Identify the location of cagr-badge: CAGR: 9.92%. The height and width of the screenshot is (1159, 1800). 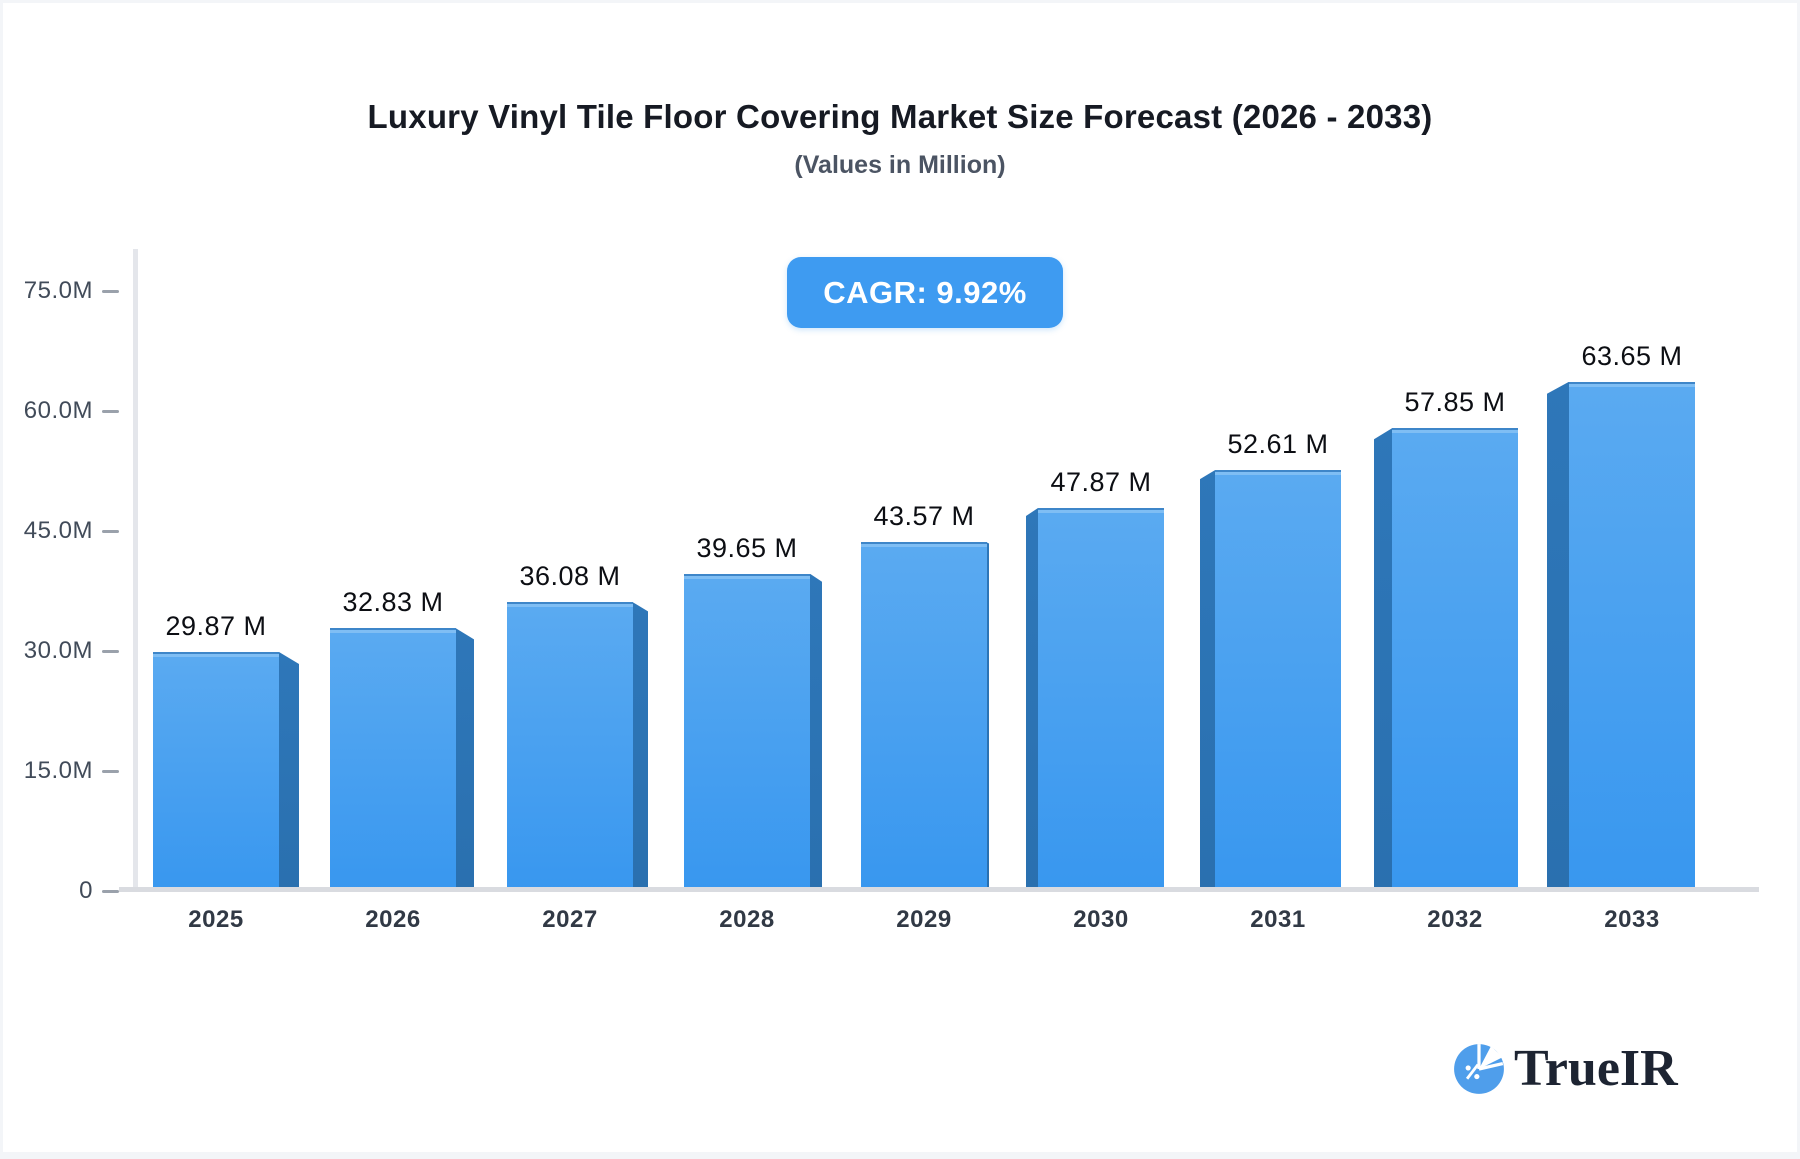
(925, 292).